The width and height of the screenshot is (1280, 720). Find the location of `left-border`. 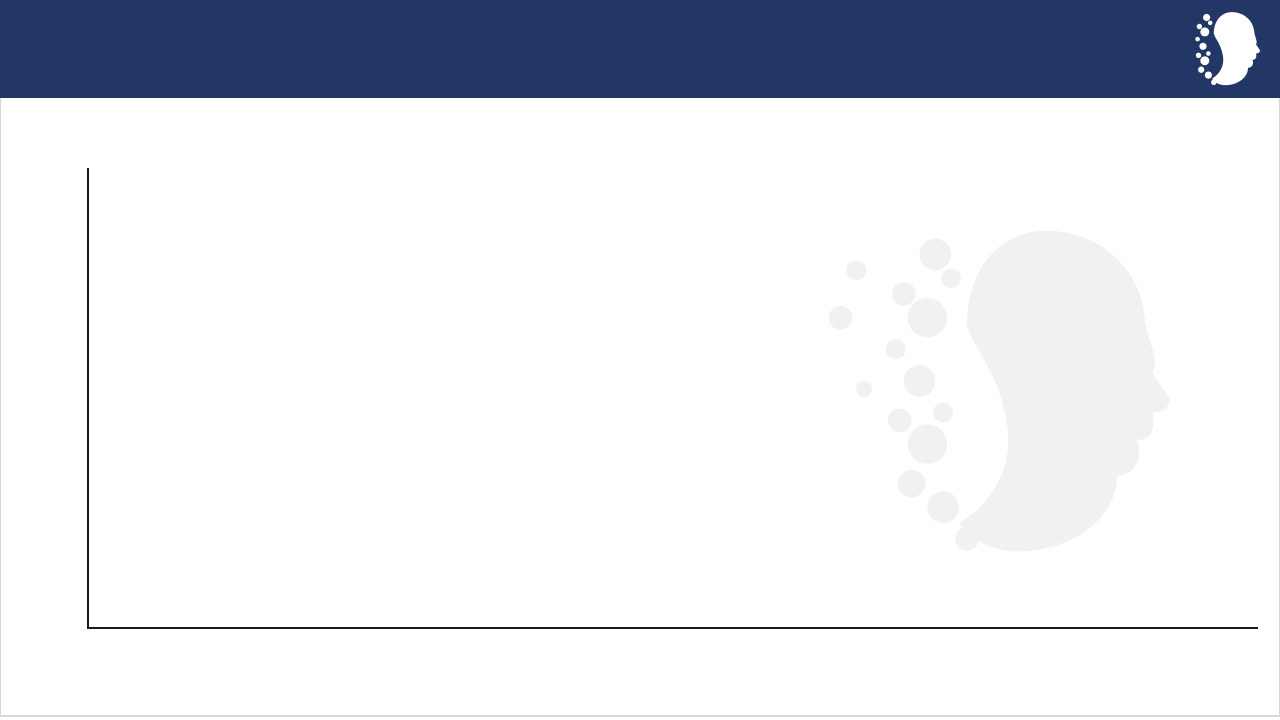

left-border is located at coordinates (0, 407).